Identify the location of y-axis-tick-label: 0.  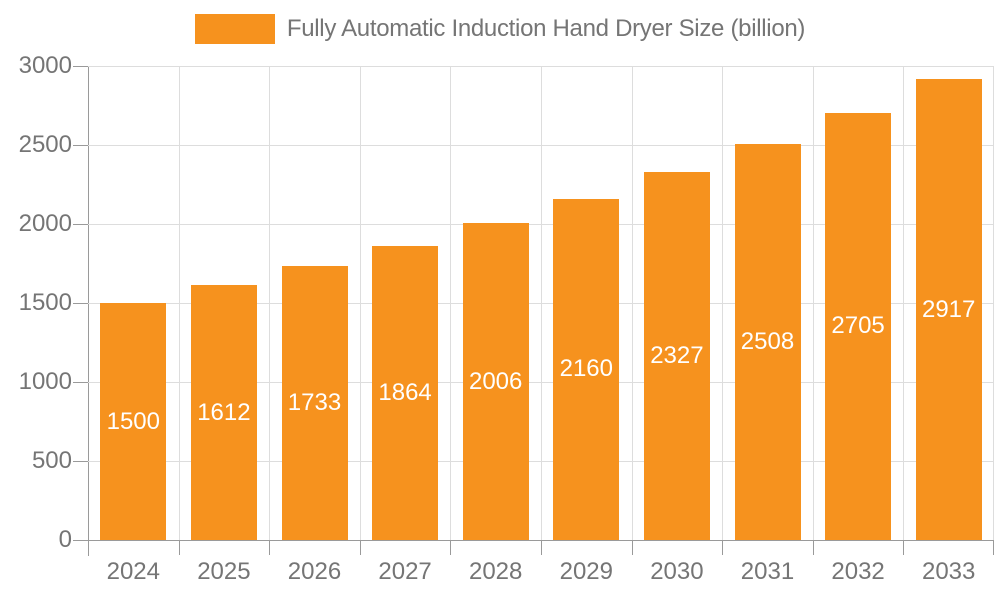
(65, 539).